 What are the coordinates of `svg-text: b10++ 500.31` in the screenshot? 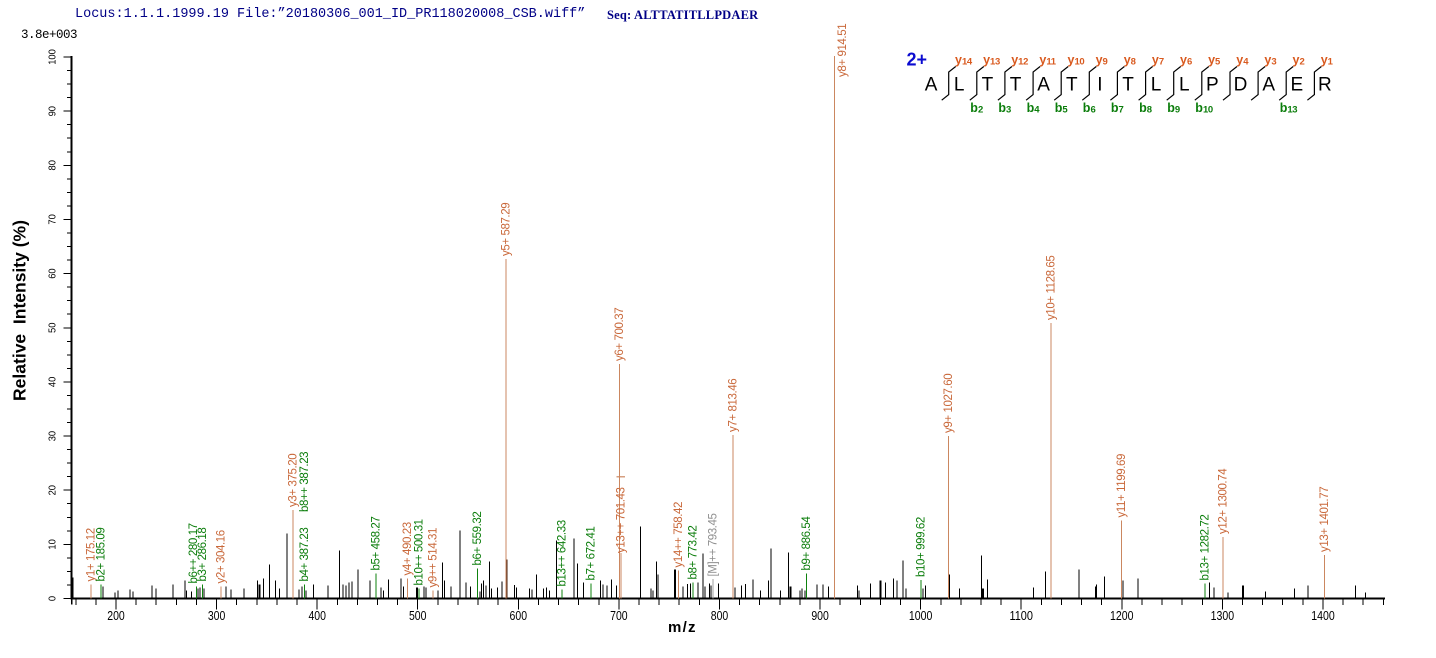 It's located at (420, 552).